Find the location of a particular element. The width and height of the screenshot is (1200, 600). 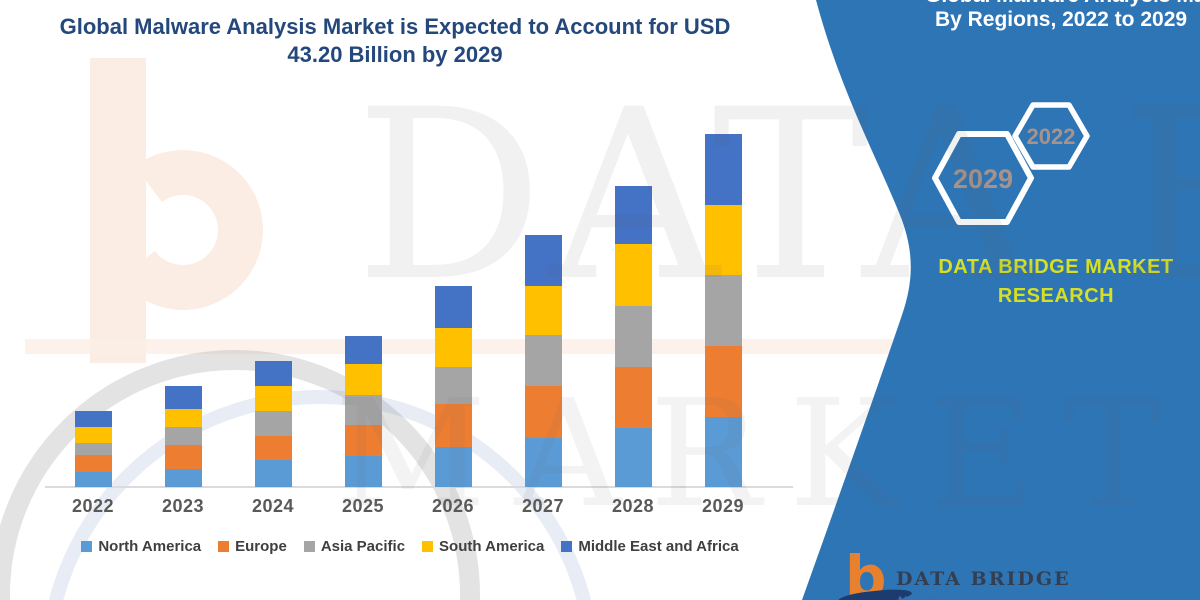

bar-segment-2025-middle-east-and-africa is located at coordinates (363, 349).